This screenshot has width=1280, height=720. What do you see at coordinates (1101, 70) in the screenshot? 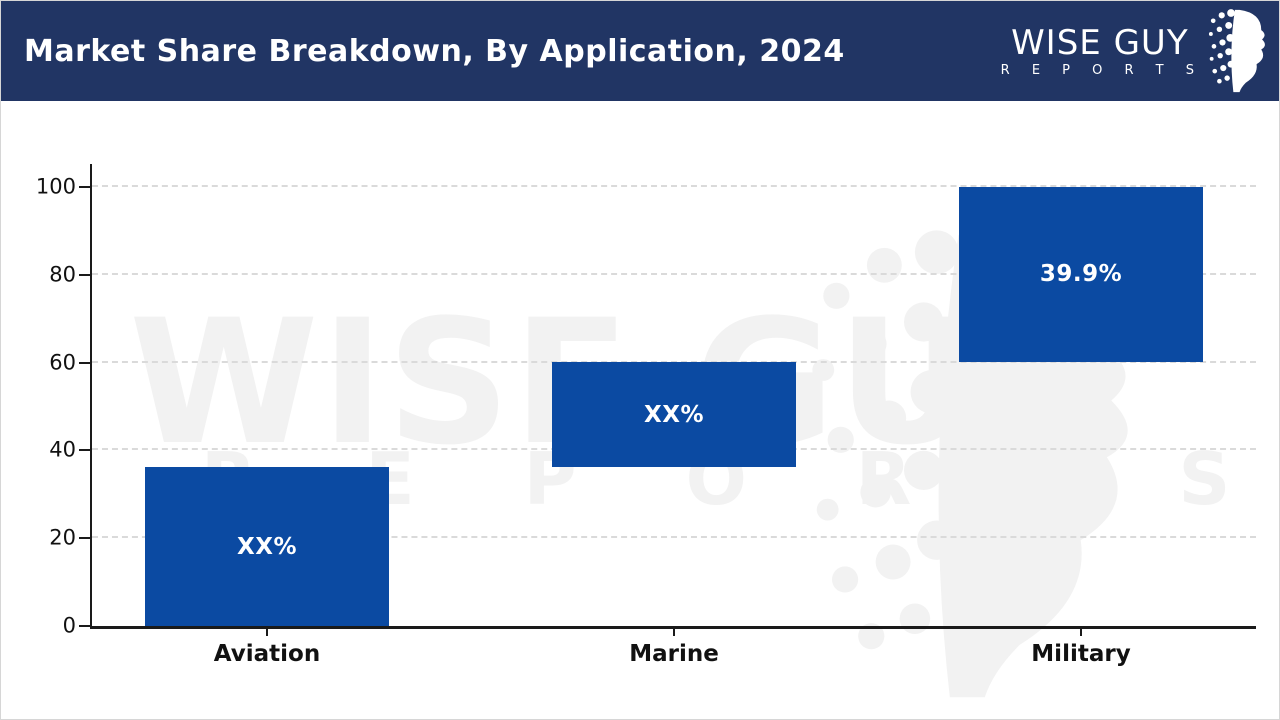
I see `logo-subtext: R E P O R T S` at bounding box center [1101, 70].